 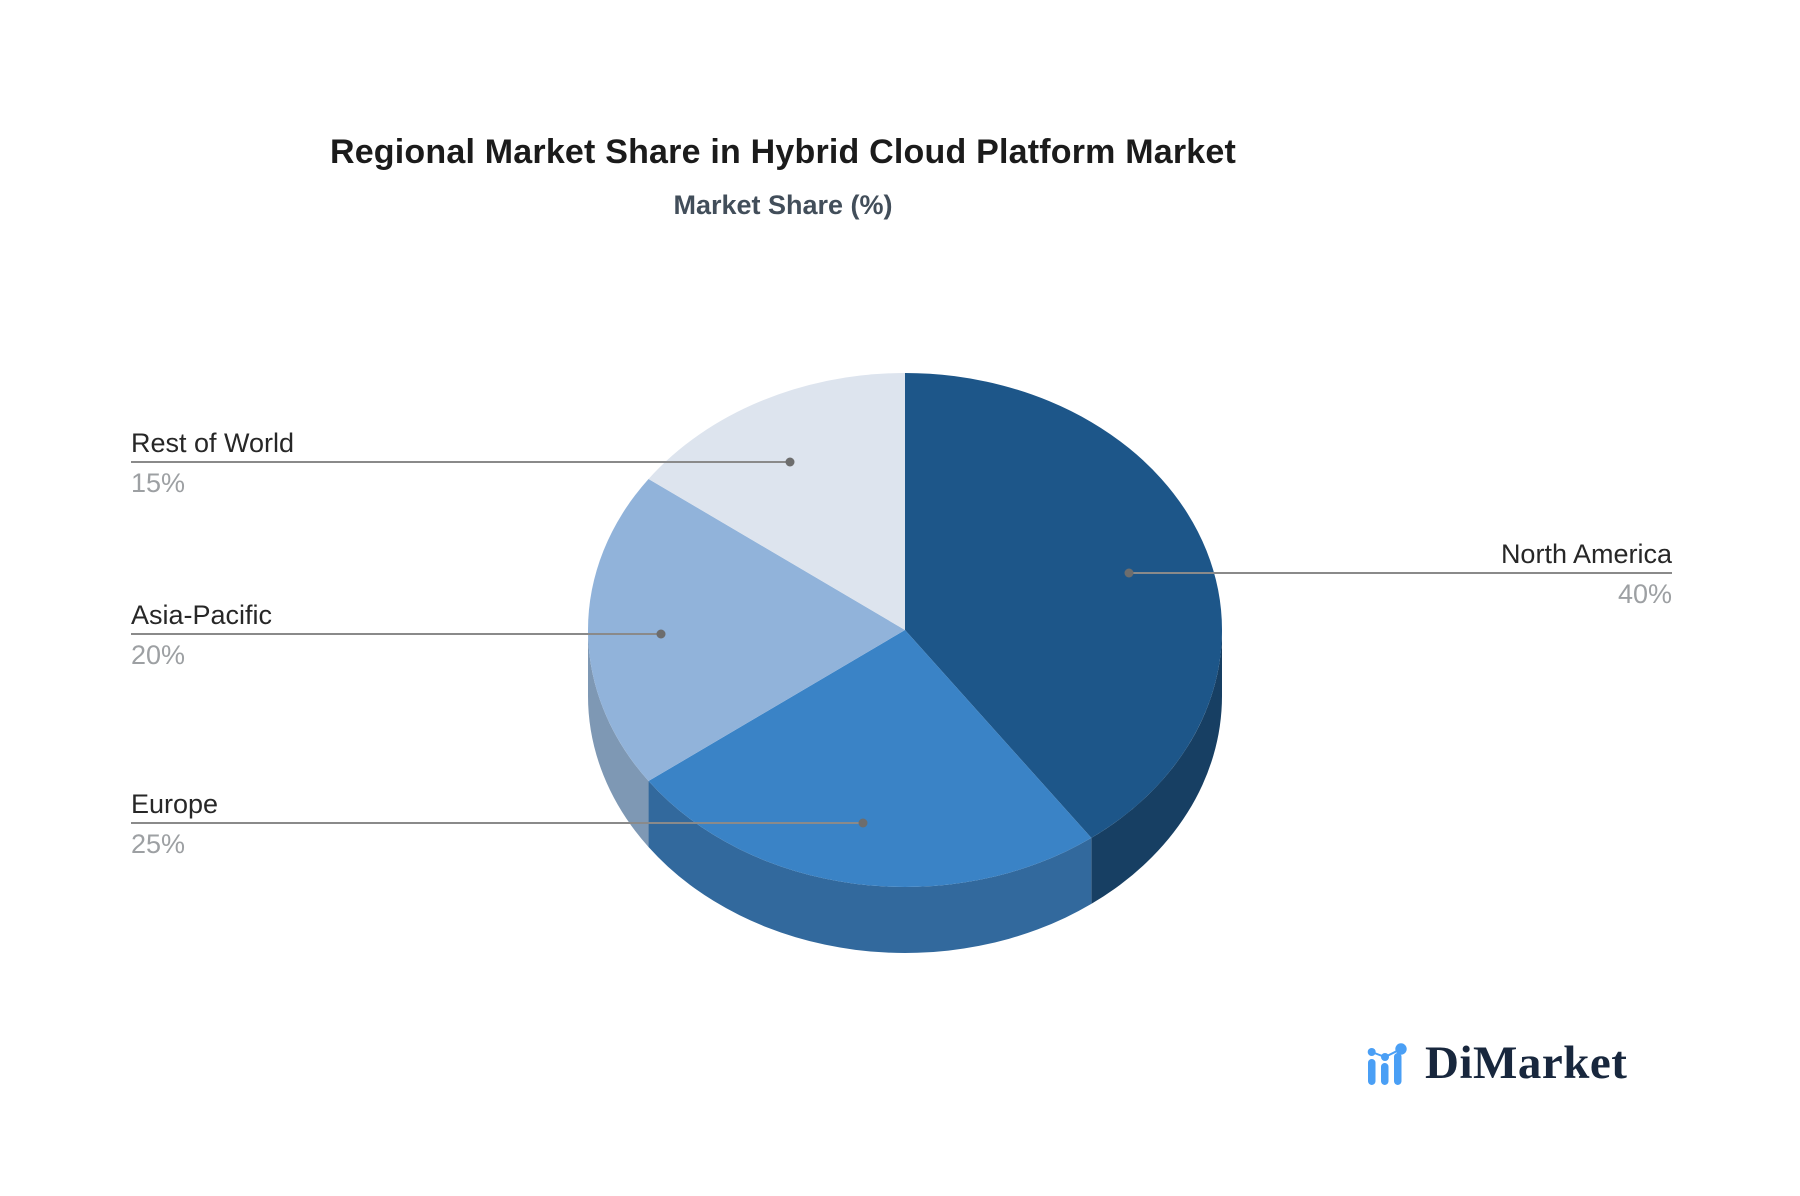 I want to click on slice-label-asia-pacific: Asia-Pacific, so click(x=202, y=615).